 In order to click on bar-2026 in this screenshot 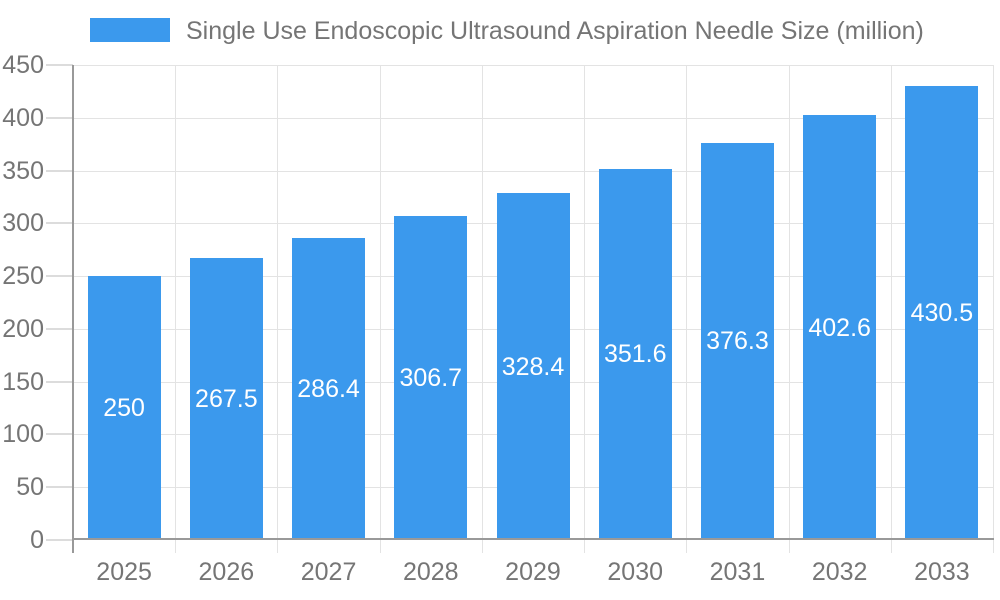, I will do `click(226, 397)`.